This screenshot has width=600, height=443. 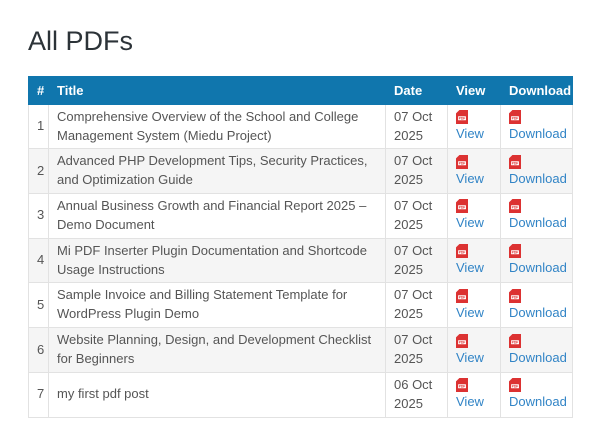 What do you see at coordinates (38, 171) in the screenshot?
I see `row-number-cell: 2` at bounding box center [38, 171].